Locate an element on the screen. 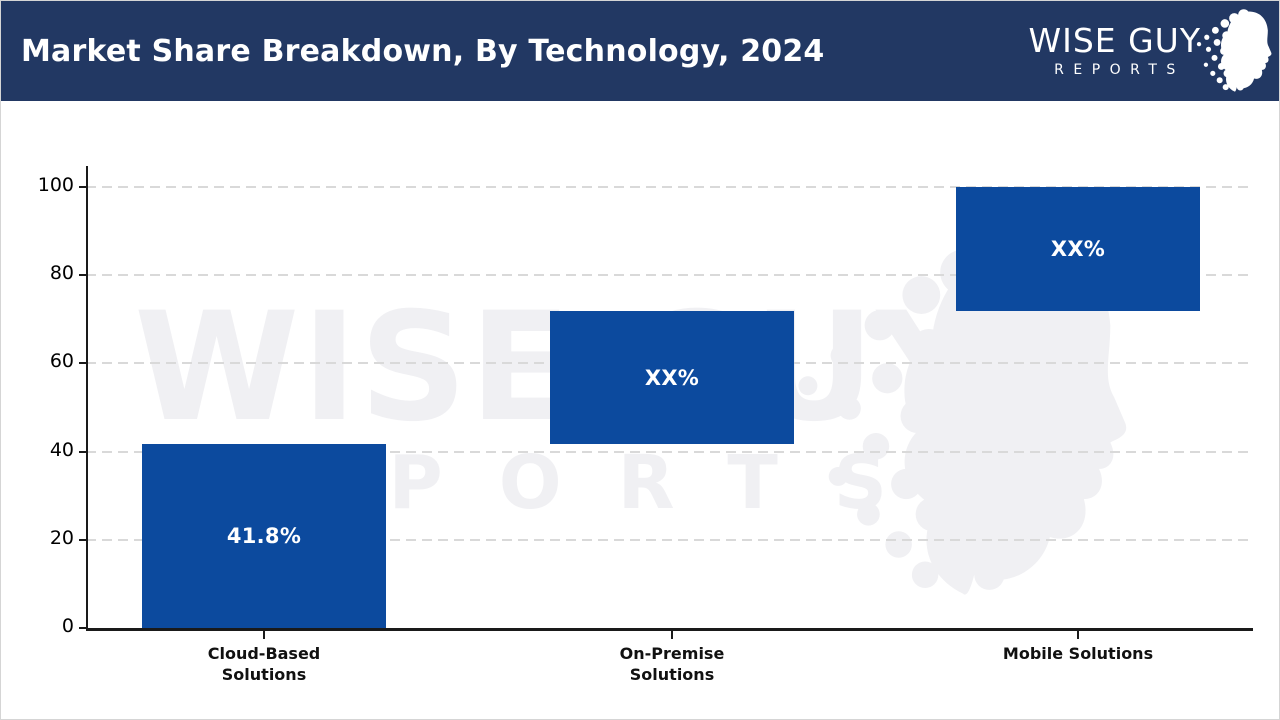 The width and height of the screenshot is (1280, 720). bar-segment-2: XX% is located at coordinates (1078, 249).